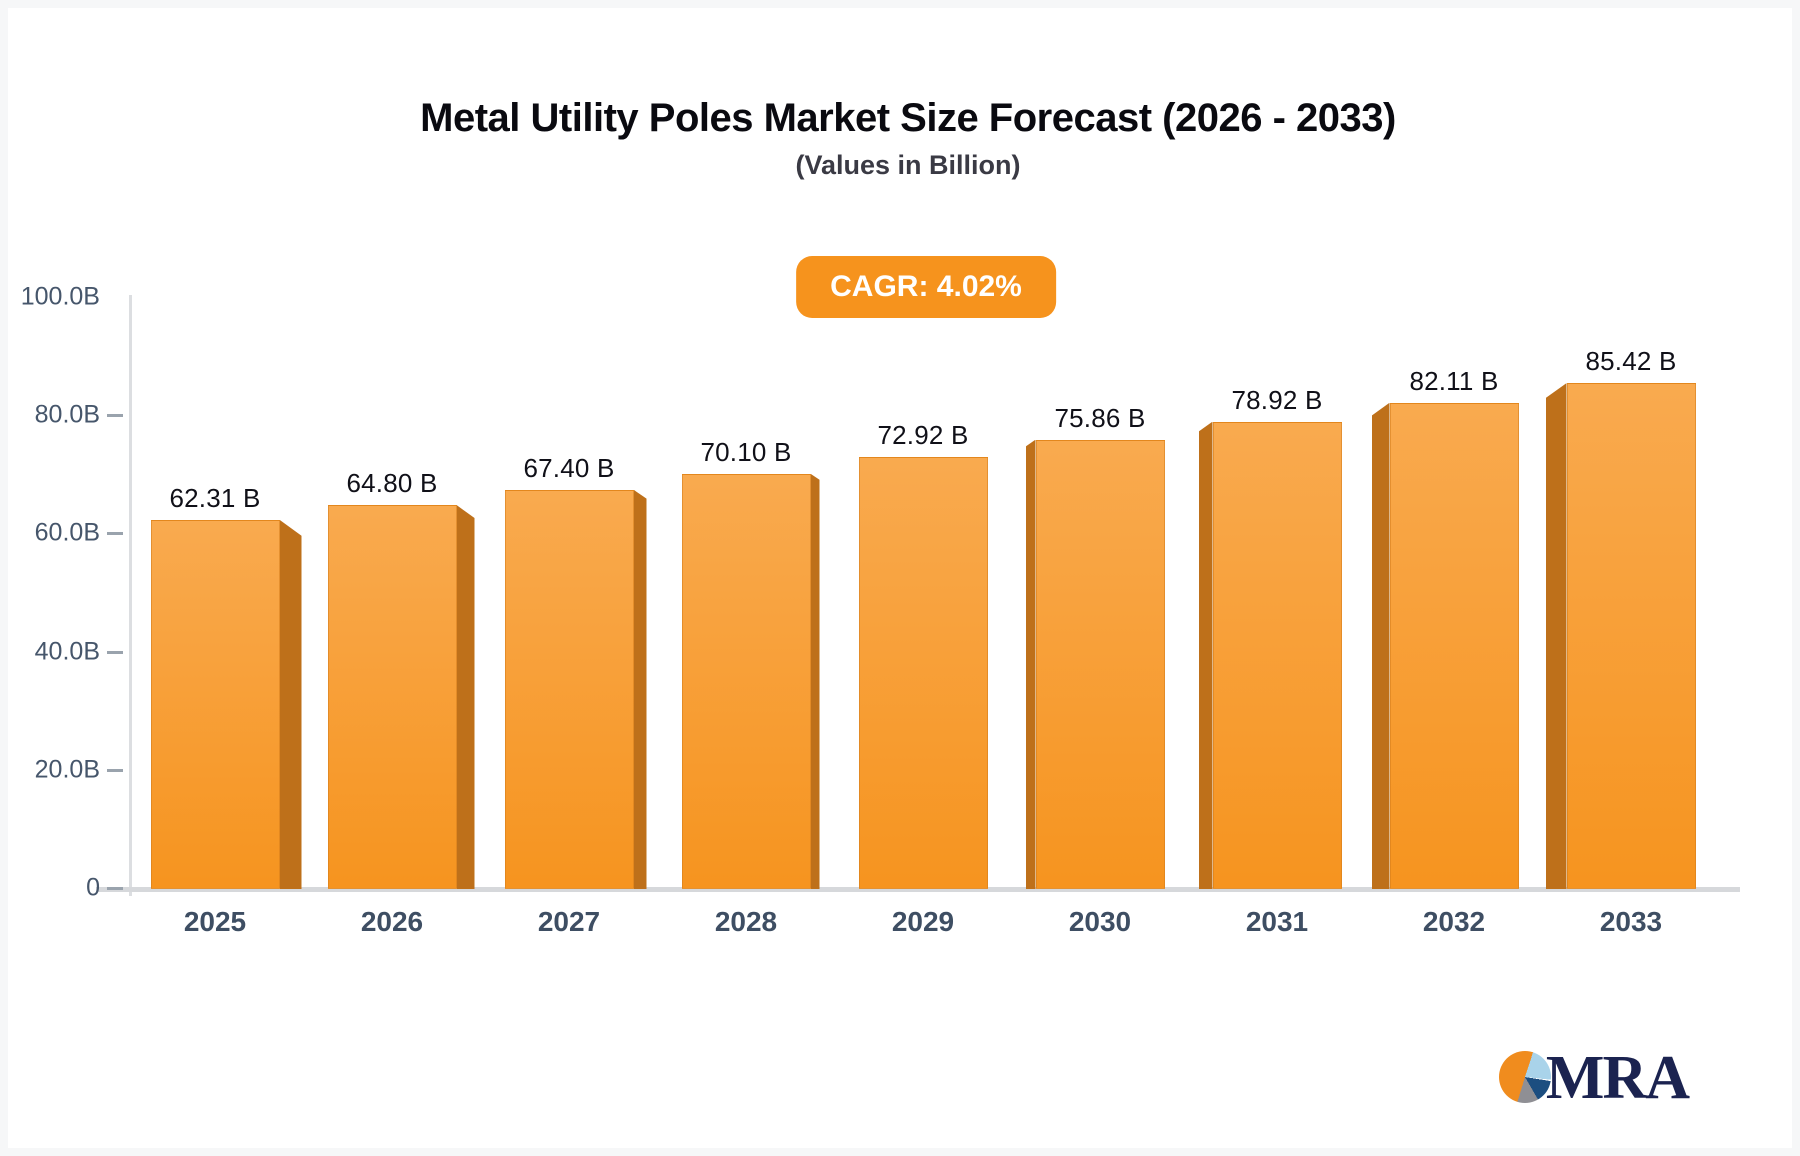 The image size is (1800, 1156). I want to click on y-tick-label: 40.0B, so click(67, 651).